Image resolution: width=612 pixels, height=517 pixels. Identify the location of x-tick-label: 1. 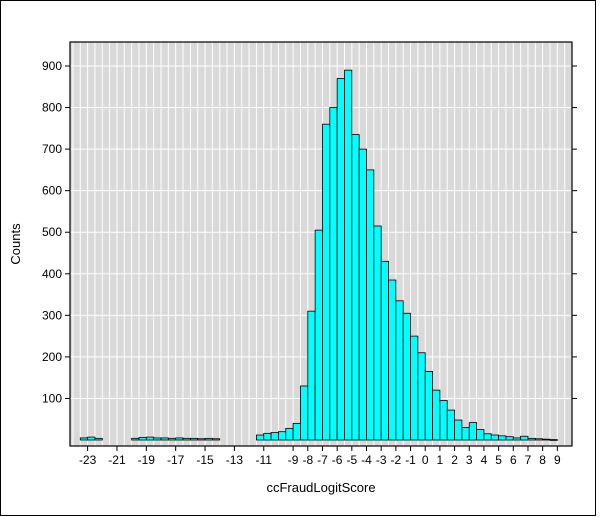
(440, 460).